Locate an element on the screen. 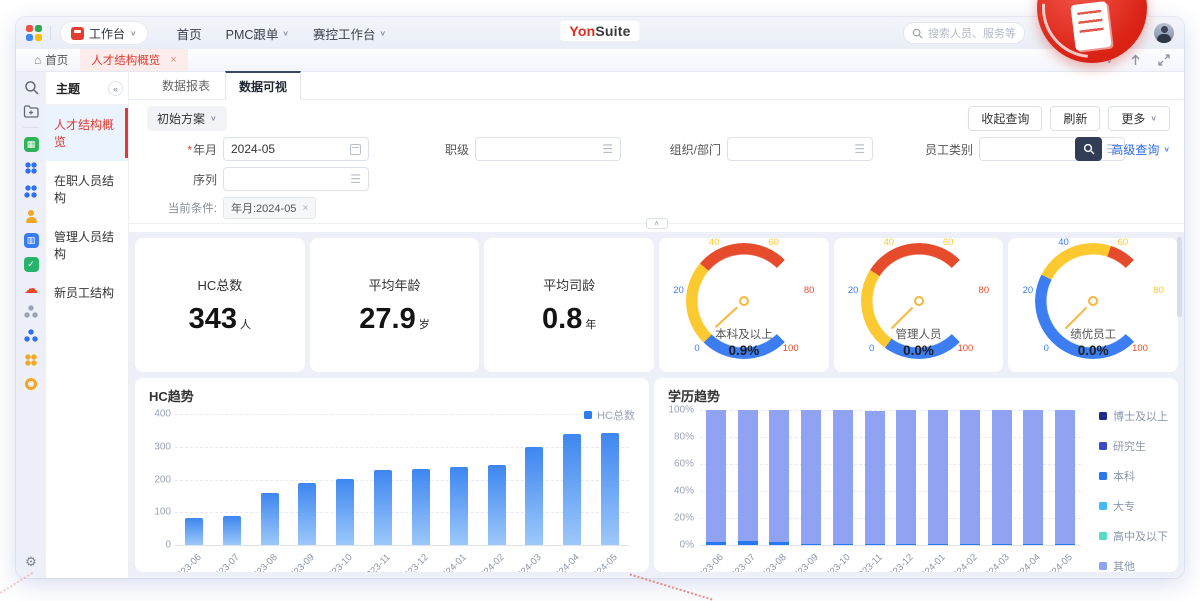  more-button: 更多 ∨ is located at coordinates (1139, 118).